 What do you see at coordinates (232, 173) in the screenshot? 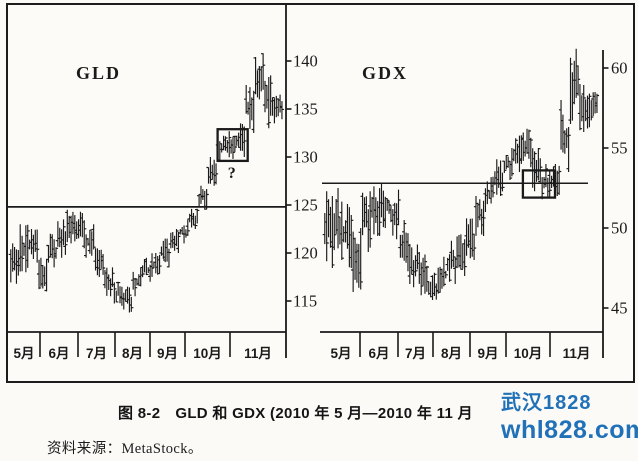
I see `question-mark-annotation: ?` at bounding box center [232, 173].